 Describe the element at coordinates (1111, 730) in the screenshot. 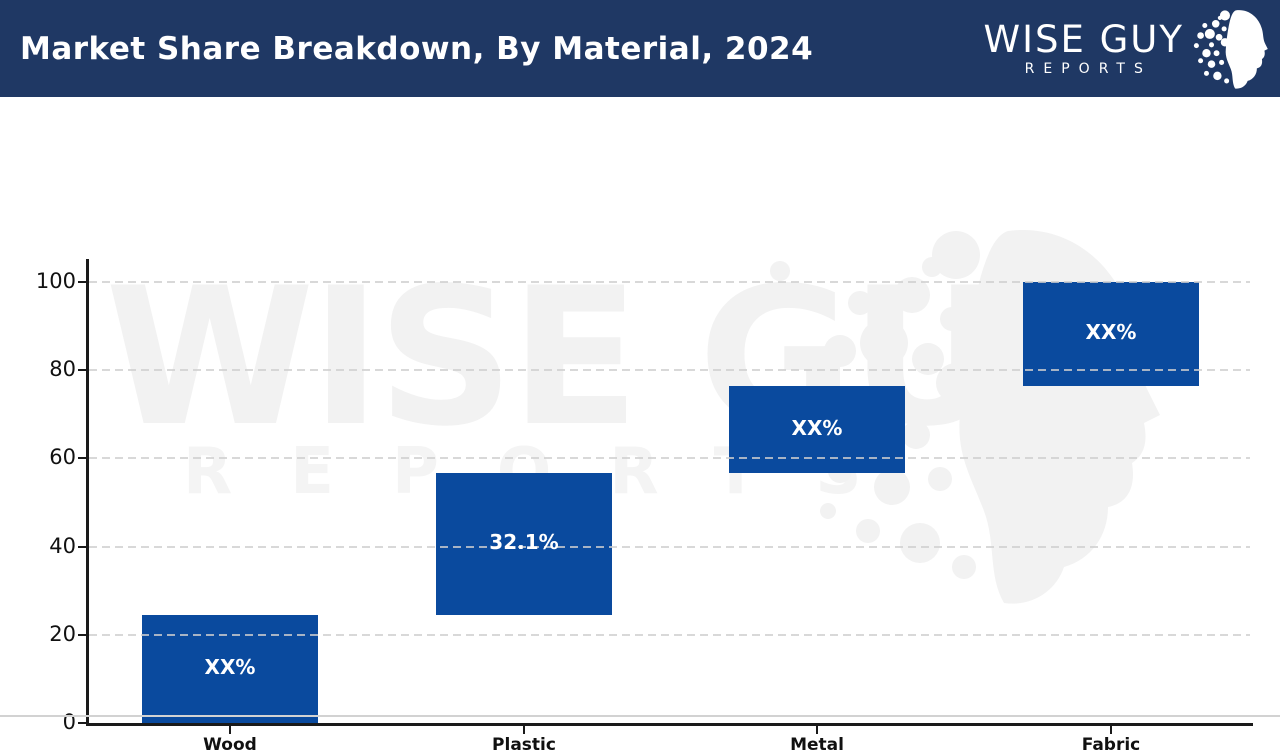

I see `x-tick-mark-fabric` at that location.